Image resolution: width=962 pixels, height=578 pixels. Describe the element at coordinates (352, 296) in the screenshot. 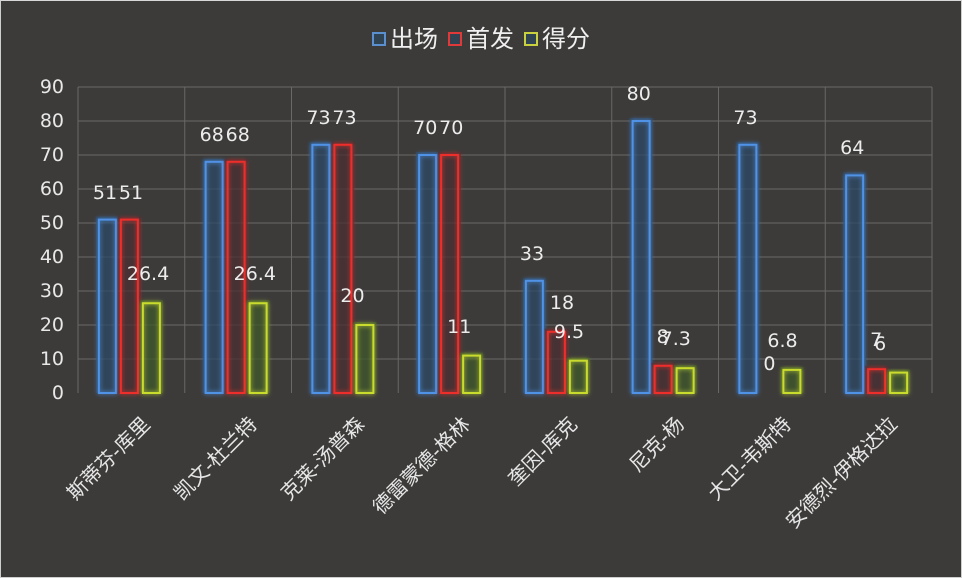

I see `data-label: 20` at that location.